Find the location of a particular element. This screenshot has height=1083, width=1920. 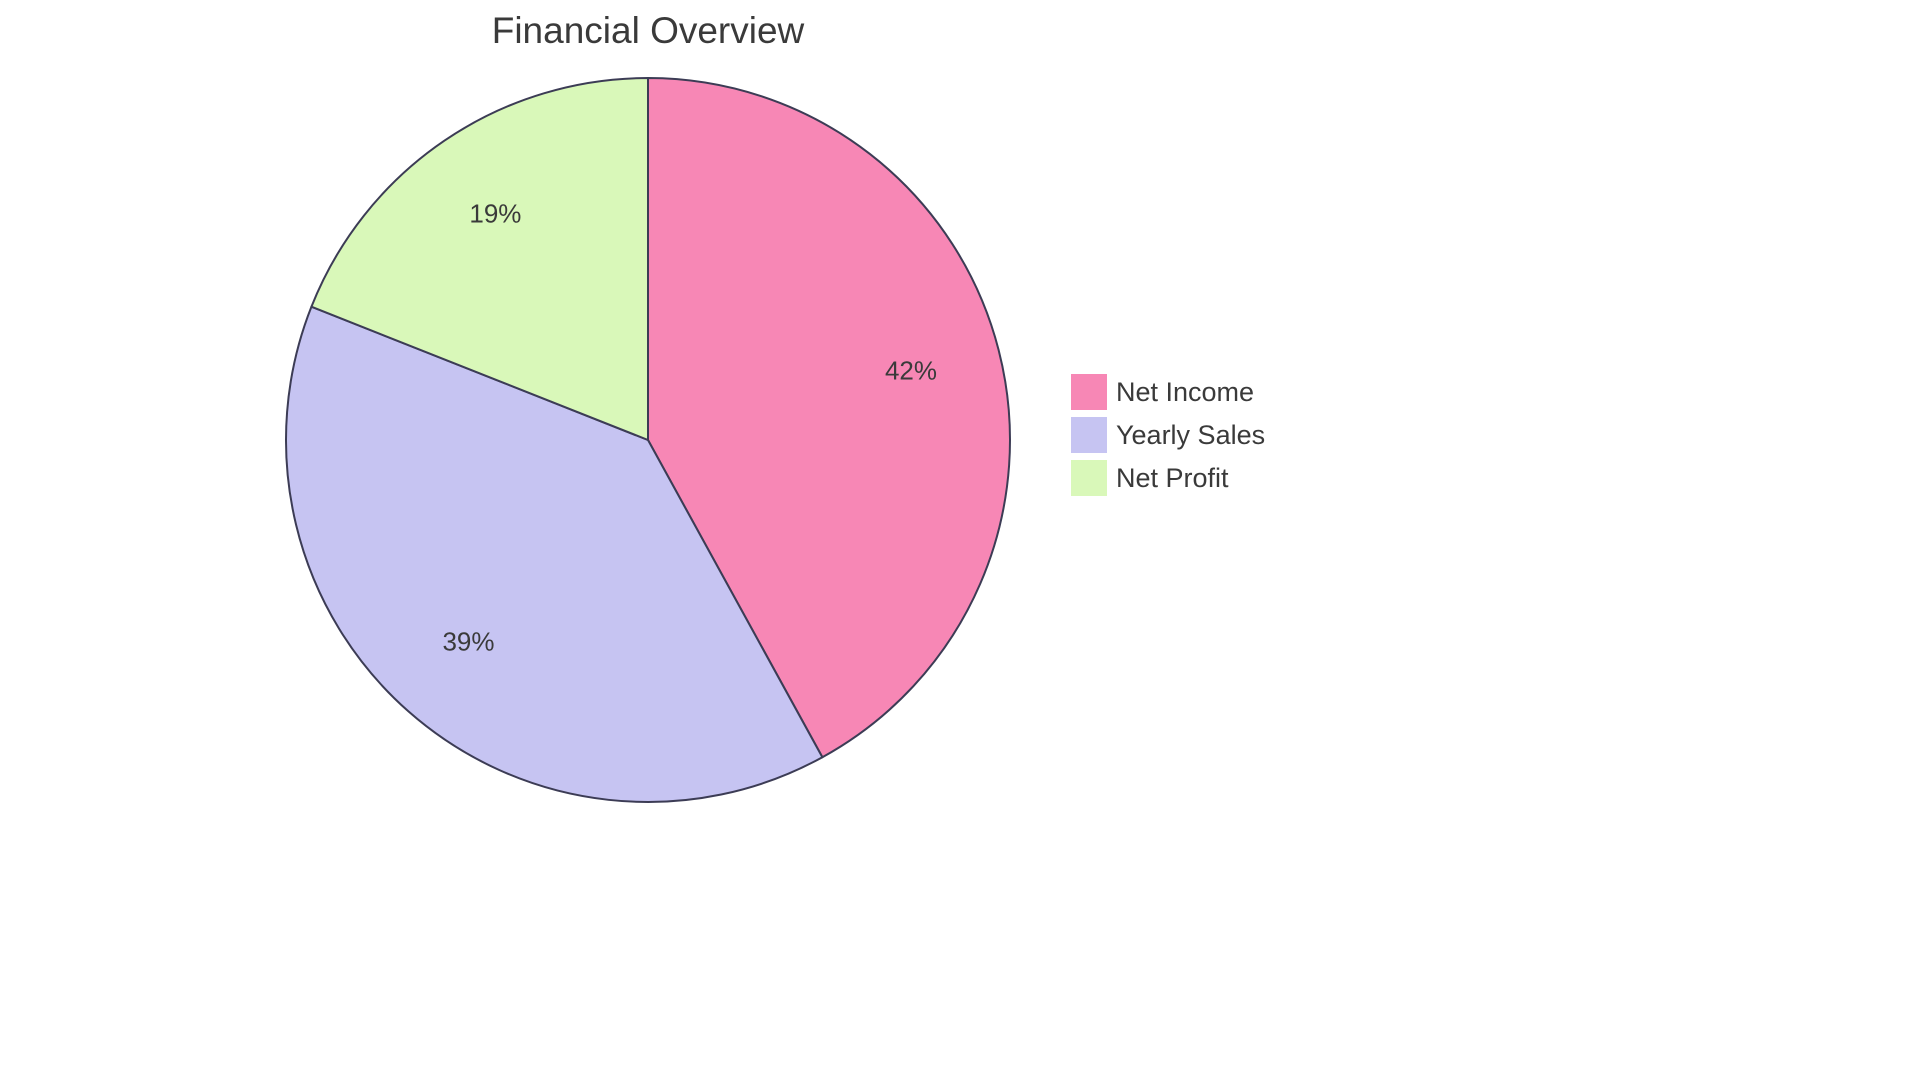

pie-slice-percent-label: 39% is located at coordinates (468, 642).